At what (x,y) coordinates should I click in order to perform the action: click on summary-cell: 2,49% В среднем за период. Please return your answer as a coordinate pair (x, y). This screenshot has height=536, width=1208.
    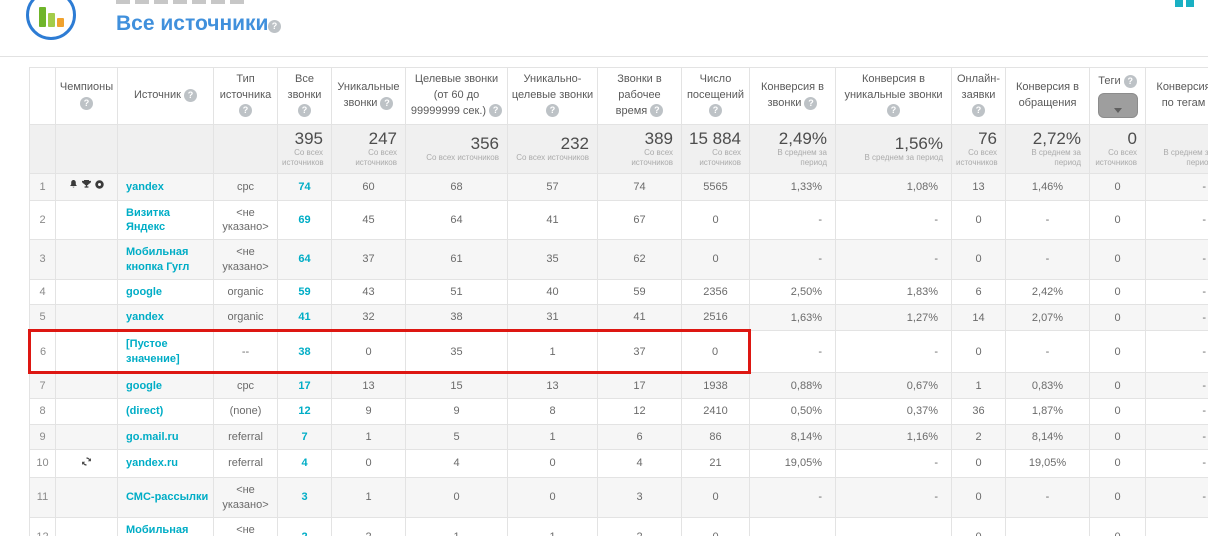
    Looking at the image, I should click on (792, 149).